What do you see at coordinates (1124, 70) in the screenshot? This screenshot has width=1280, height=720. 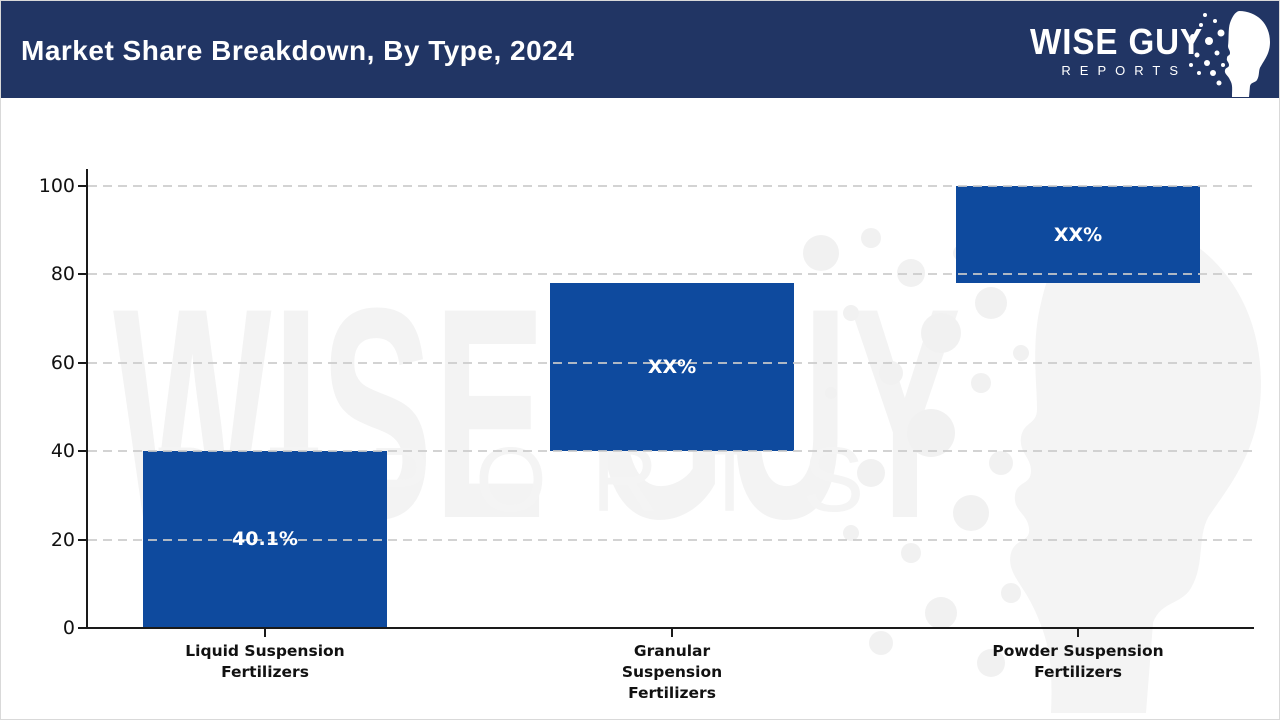 I see `logo-reports-text: REPORTS` at bounding box center [1124, 70].